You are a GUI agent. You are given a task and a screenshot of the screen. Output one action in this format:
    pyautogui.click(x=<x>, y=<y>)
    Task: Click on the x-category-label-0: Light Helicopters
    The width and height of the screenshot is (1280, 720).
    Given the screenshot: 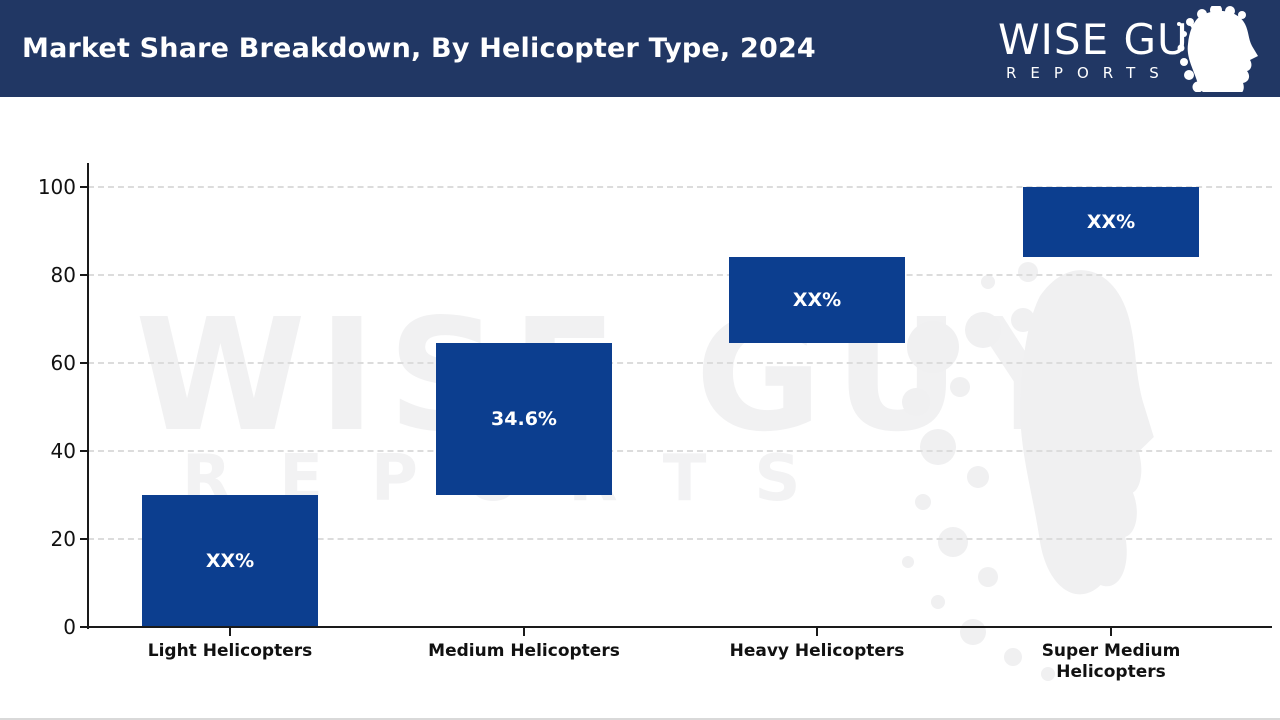 What is the action you would take?
    pyautogui.click(x=230, y=651)
    